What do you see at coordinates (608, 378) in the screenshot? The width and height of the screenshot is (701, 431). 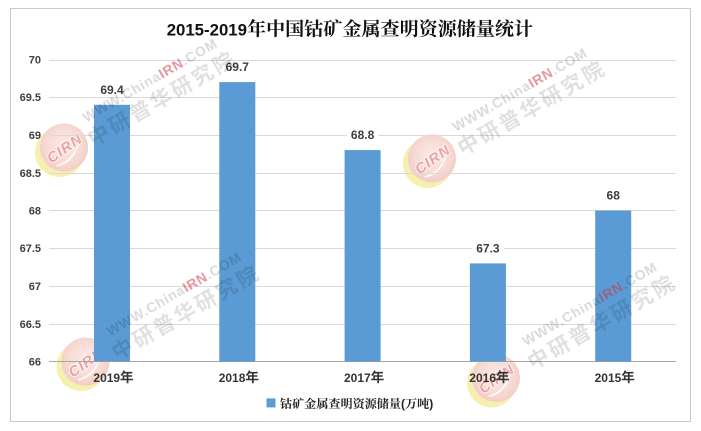 I see `svg-text: 2015` at bounding box center [608, 378].